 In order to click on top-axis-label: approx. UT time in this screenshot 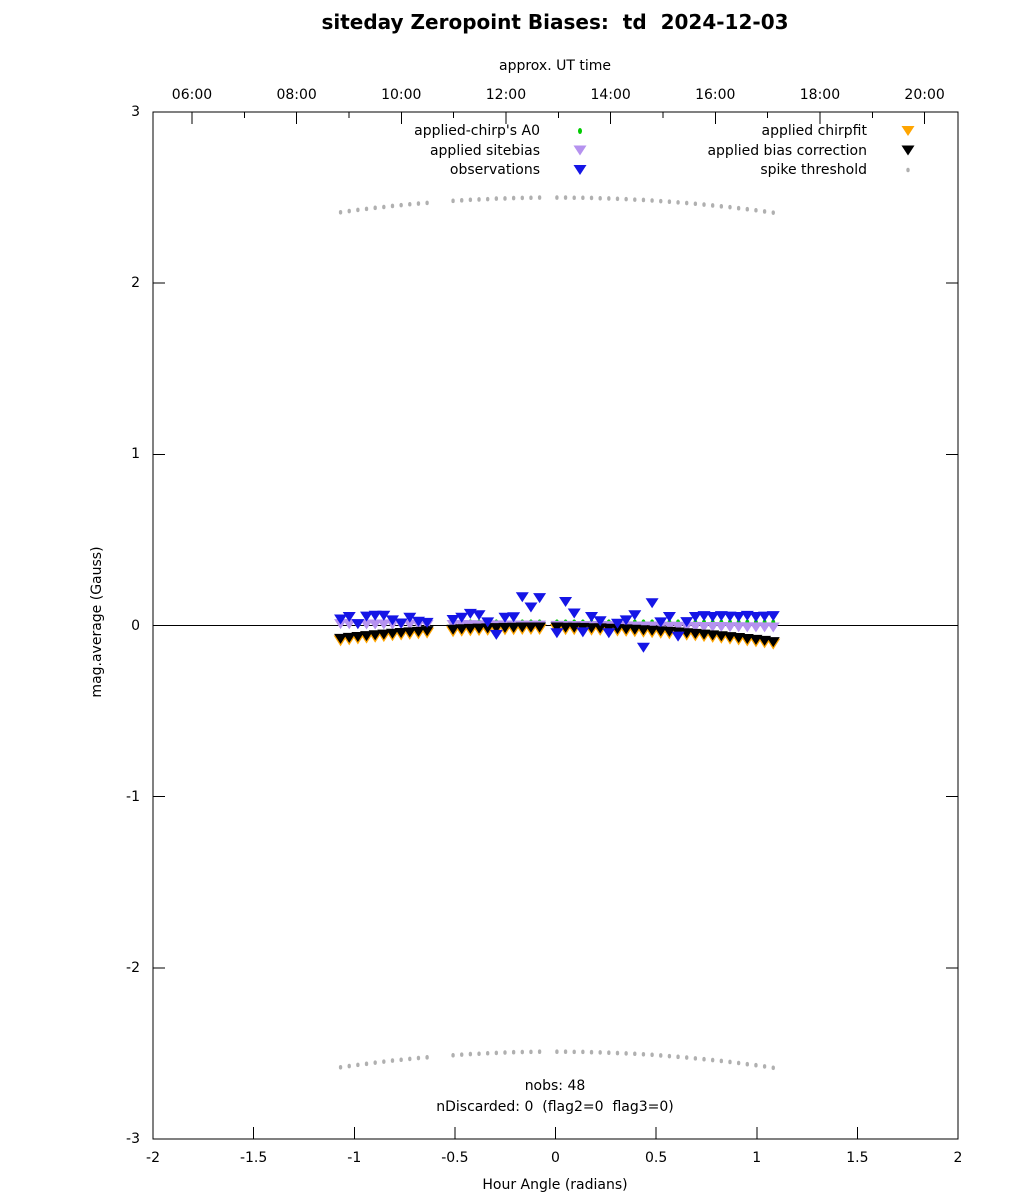, I will do `click(555, 66)`.